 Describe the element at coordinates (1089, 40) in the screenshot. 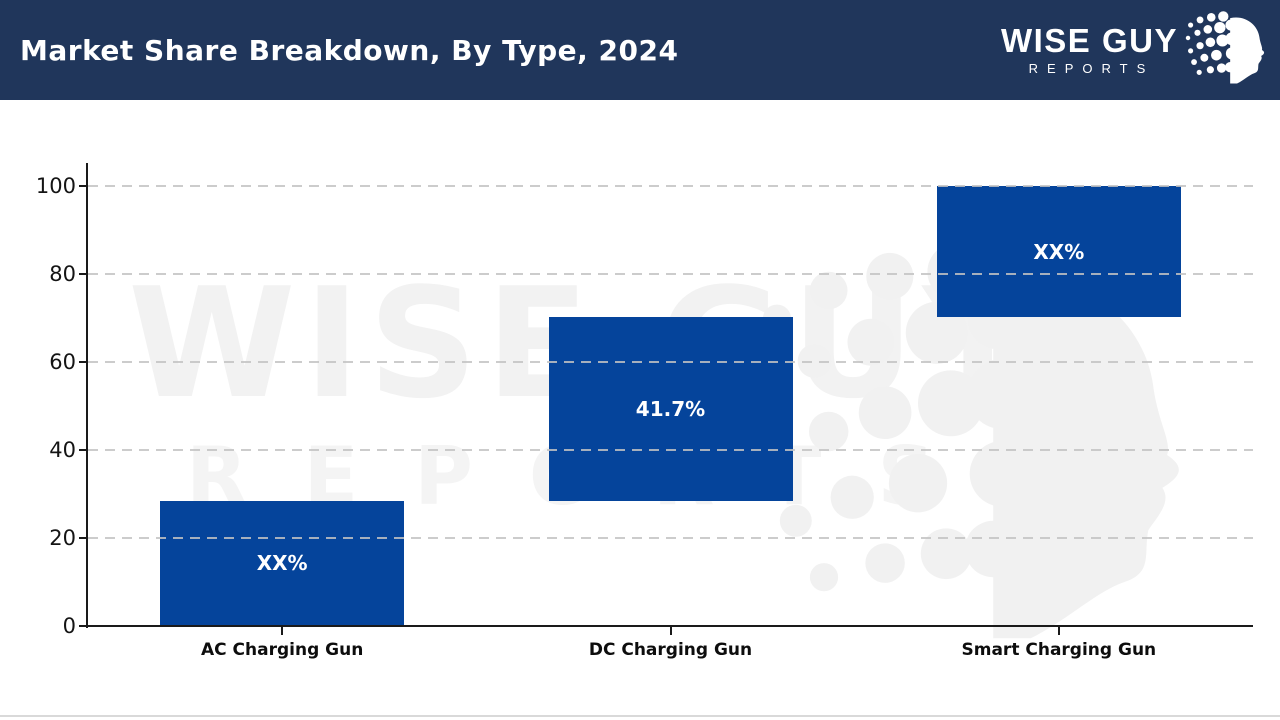

I see `logo-wordmark: WISE GUY` at that location.